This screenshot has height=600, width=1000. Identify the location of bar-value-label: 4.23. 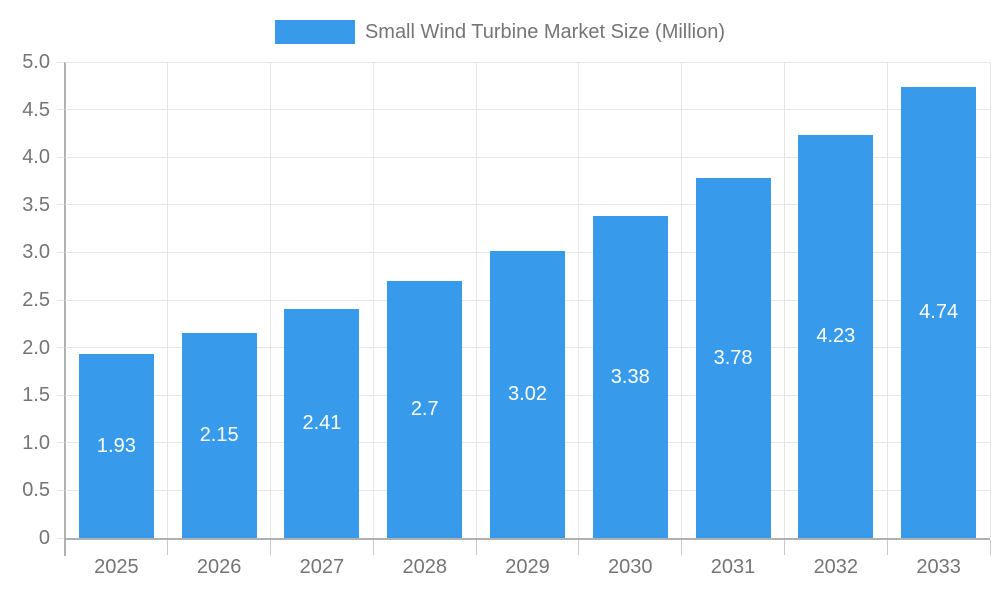
(836, 336).